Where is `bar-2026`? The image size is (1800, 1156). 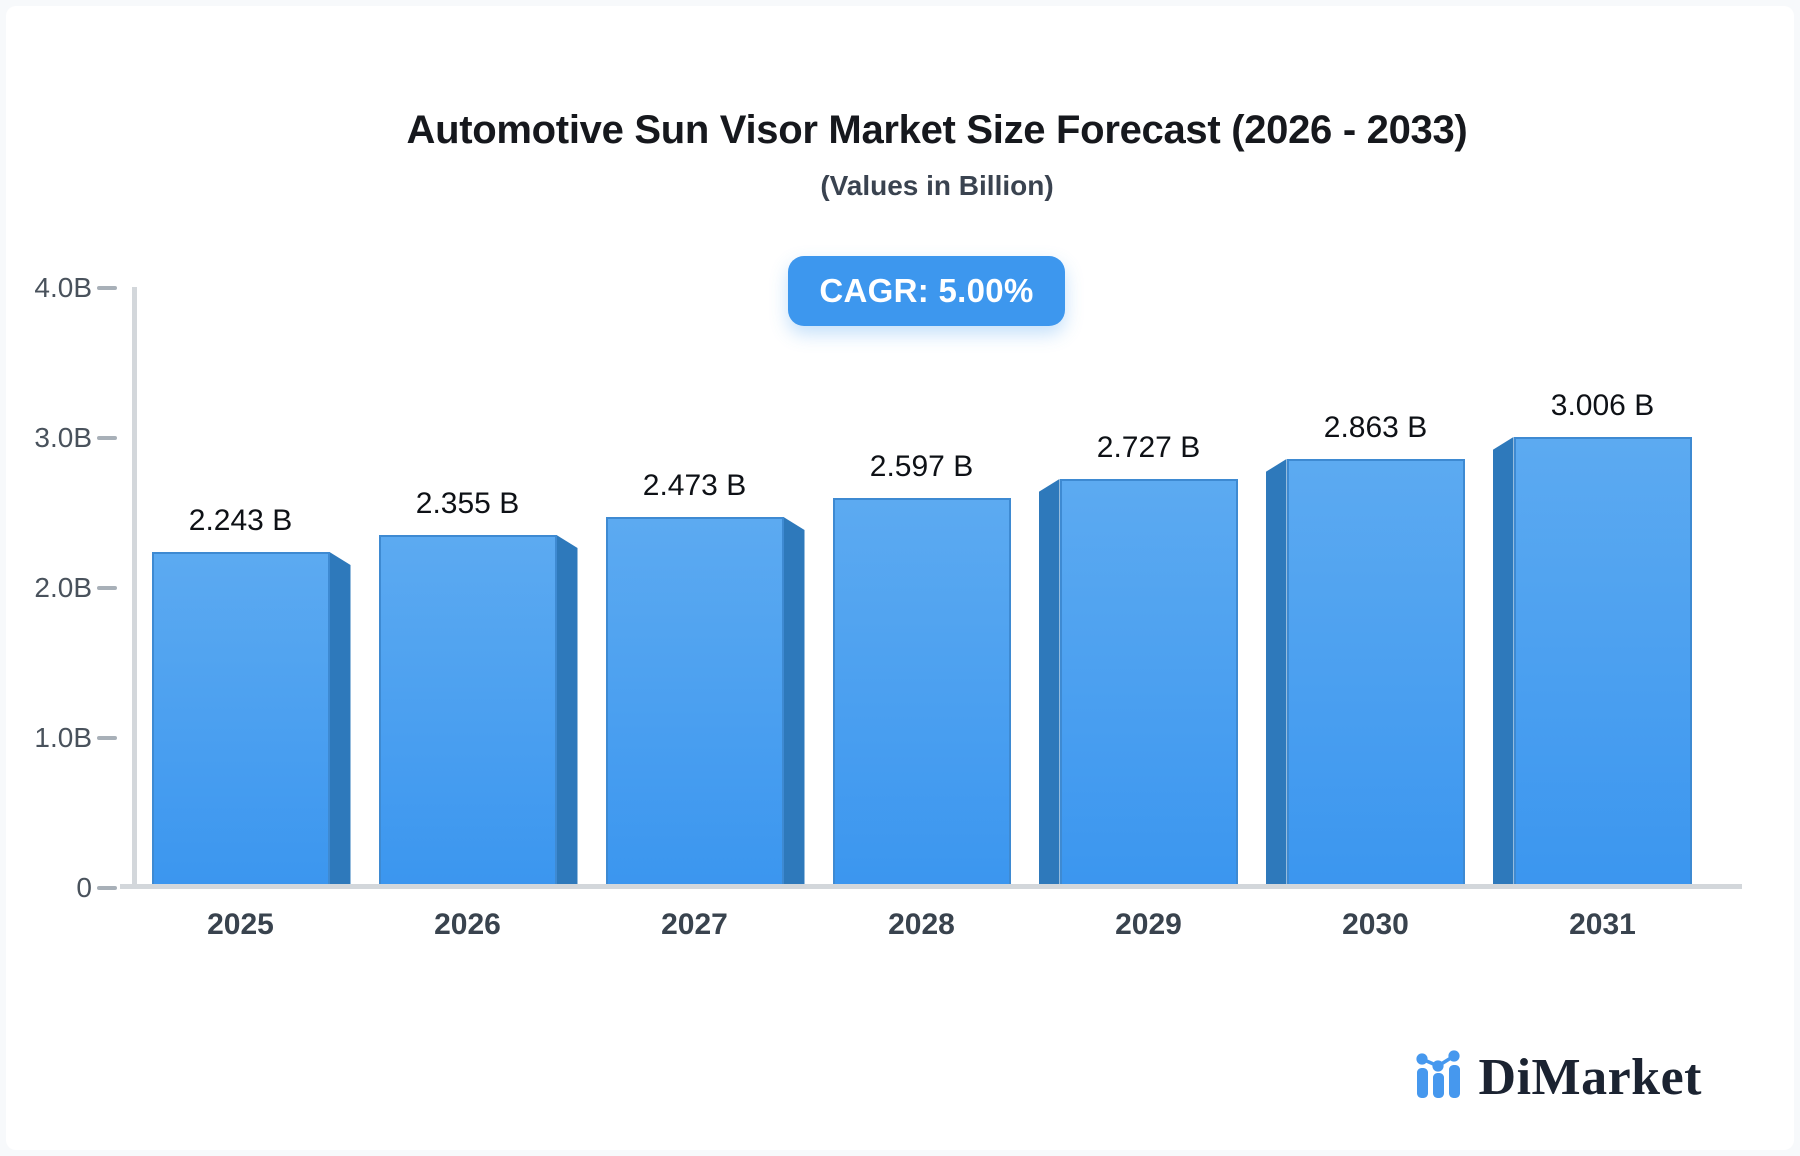 bar-2026 is located at coordinates (467, 711).